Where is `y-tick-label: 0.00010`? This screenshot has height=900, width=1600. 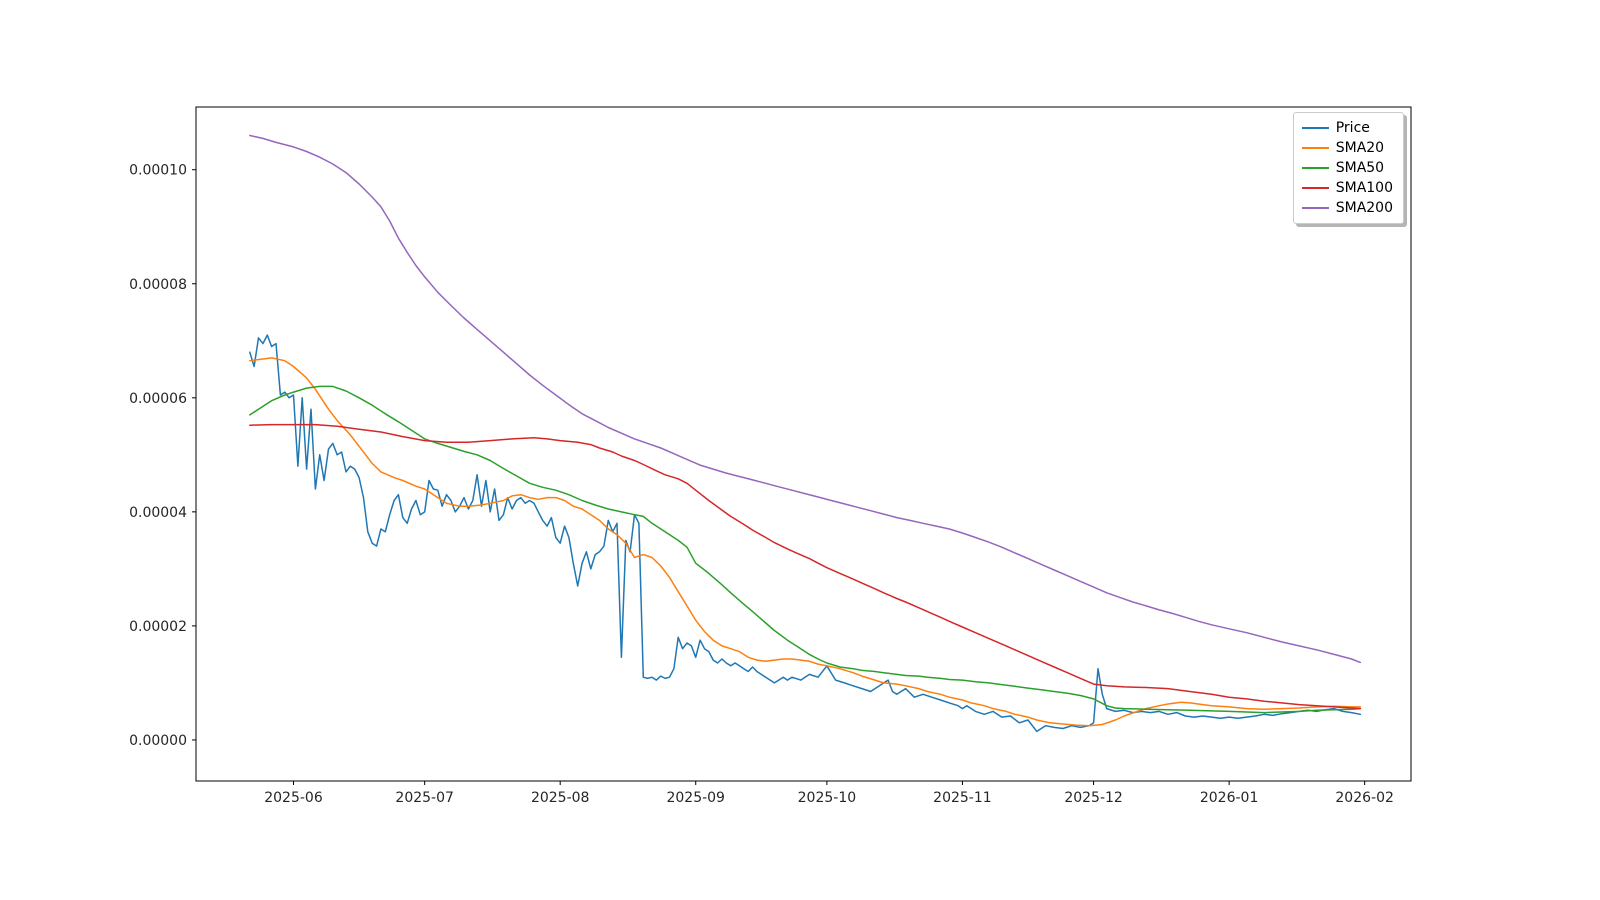 y-tick-label: 0.00010 is located at coordinates (158, 171).